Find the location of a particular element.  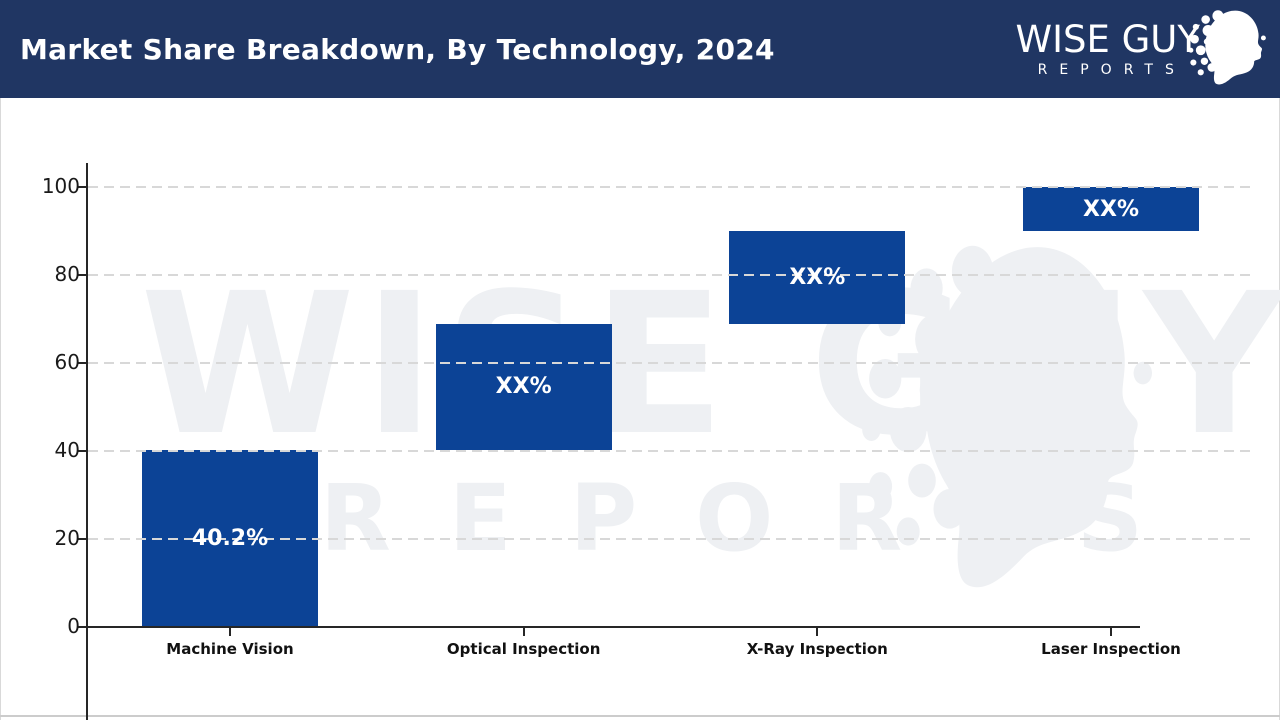

brand-logo-text: WISE GUY REPORTS is located at coordinates (1108, 49).